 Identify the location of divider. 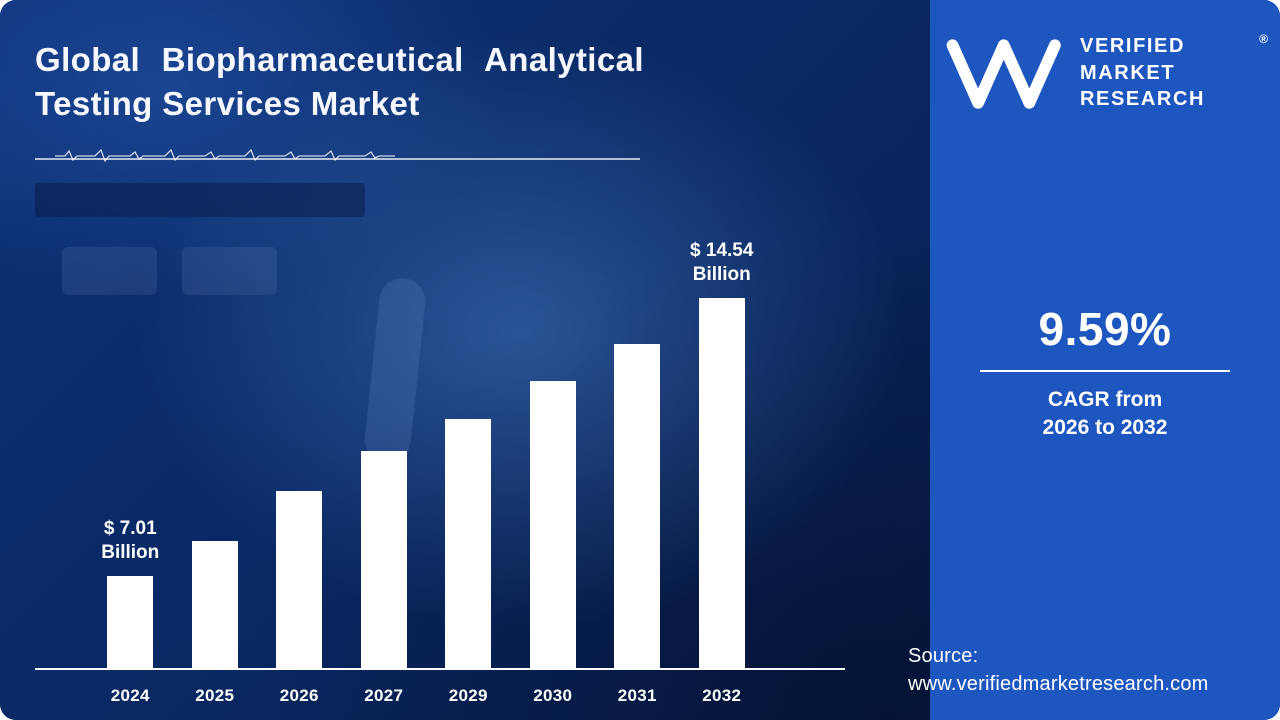
(1105, 371).